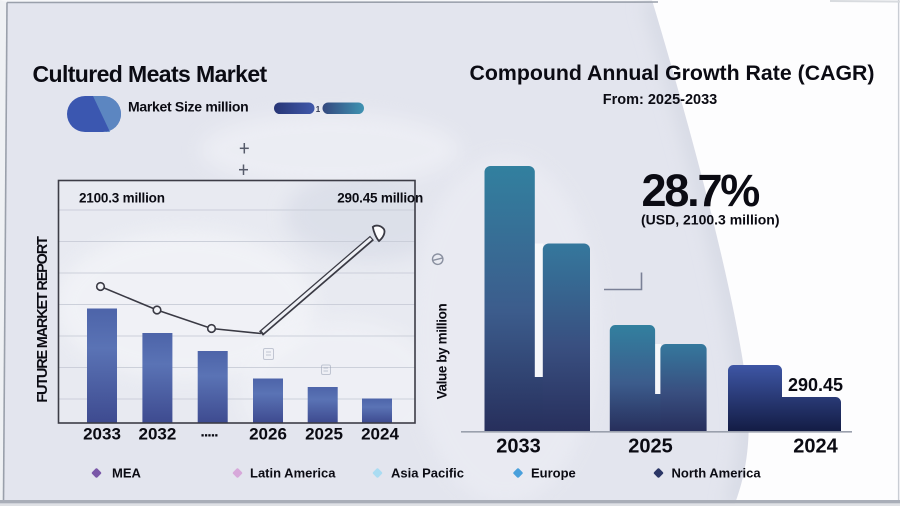  What do you see at coordinates (293, 473) in the screenshot?
I see `svg-text: Latin America` at bounding box center [293, 473].